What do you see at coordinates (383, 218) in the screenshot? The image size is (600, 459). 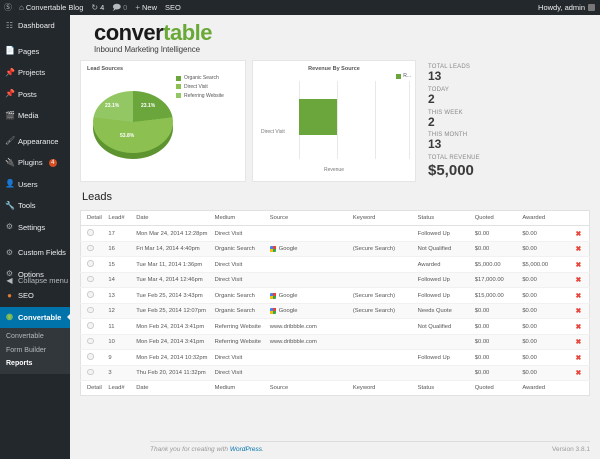 I see `col-header-keyword: Keyword` at bounding box center [383, 218].